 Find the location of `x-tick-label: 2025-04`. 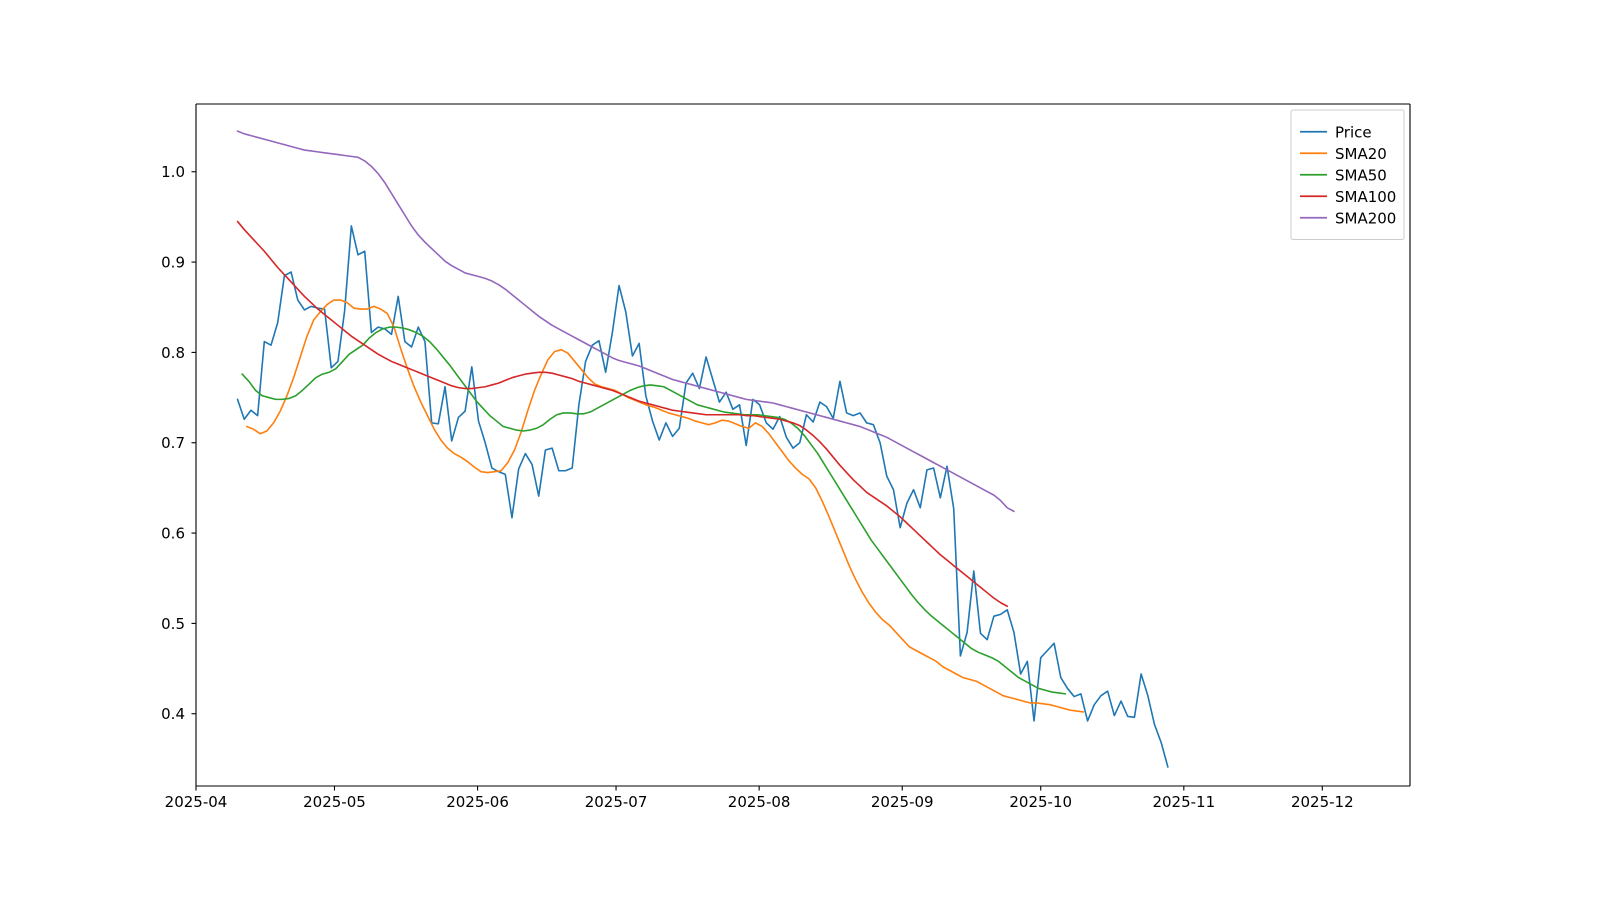

x-tick-label: 2025-04 is located at coordinates (196, 802).